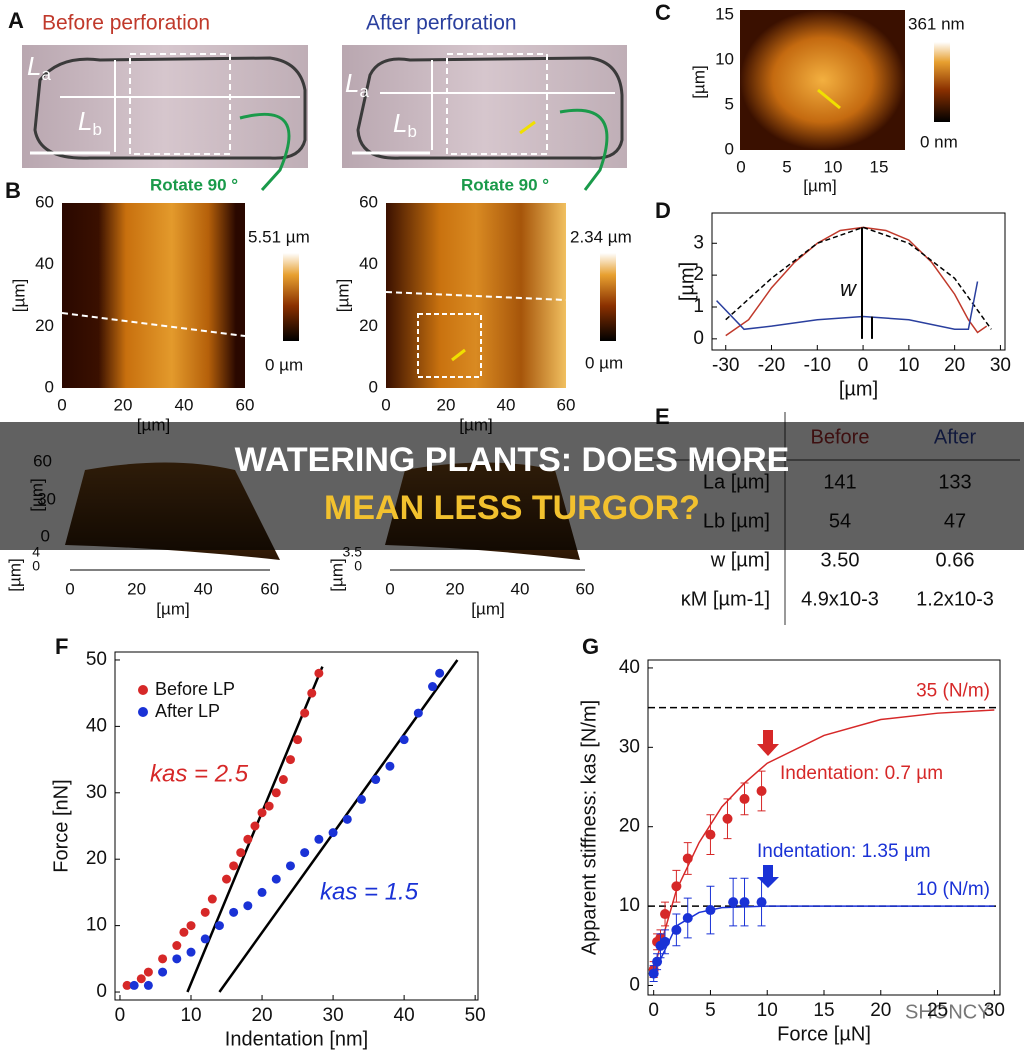 Image resolution: width=1024 pixels, height=1058 pixels. What do you see at coordinates (939, 141) in the screenshot?
I see `colorbar-label: 0 nm` at bounding box center [939, 141].